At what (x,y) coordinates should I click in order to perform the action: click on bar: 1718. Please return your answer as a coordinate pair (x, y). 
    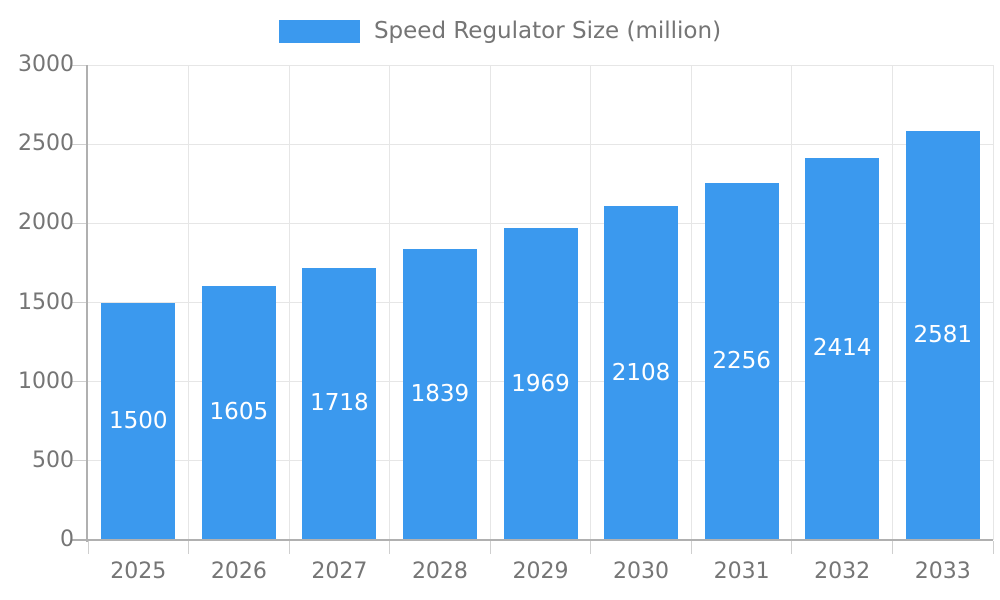
    Looking at the image, I should click on (339, 403).